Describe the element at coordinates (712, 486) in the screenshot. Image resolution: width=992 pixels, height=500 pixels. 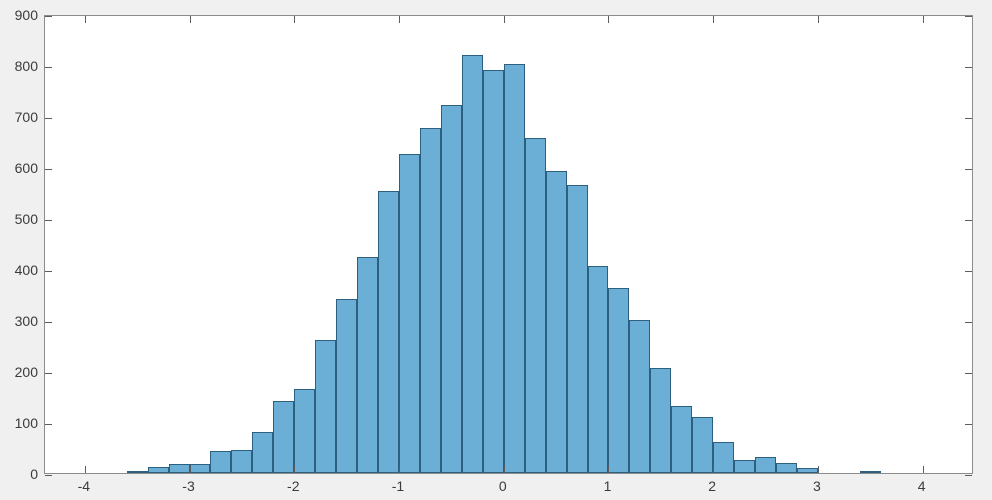
I see `x-tick-label: 2` at that location.